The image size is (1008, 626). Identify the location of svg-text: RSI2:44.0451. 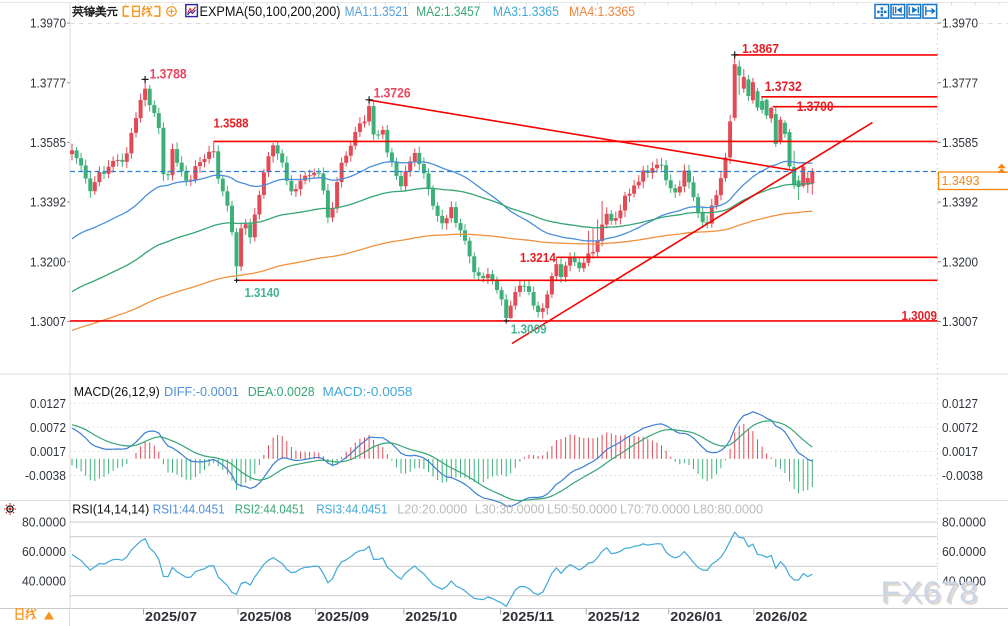
(270, 509).